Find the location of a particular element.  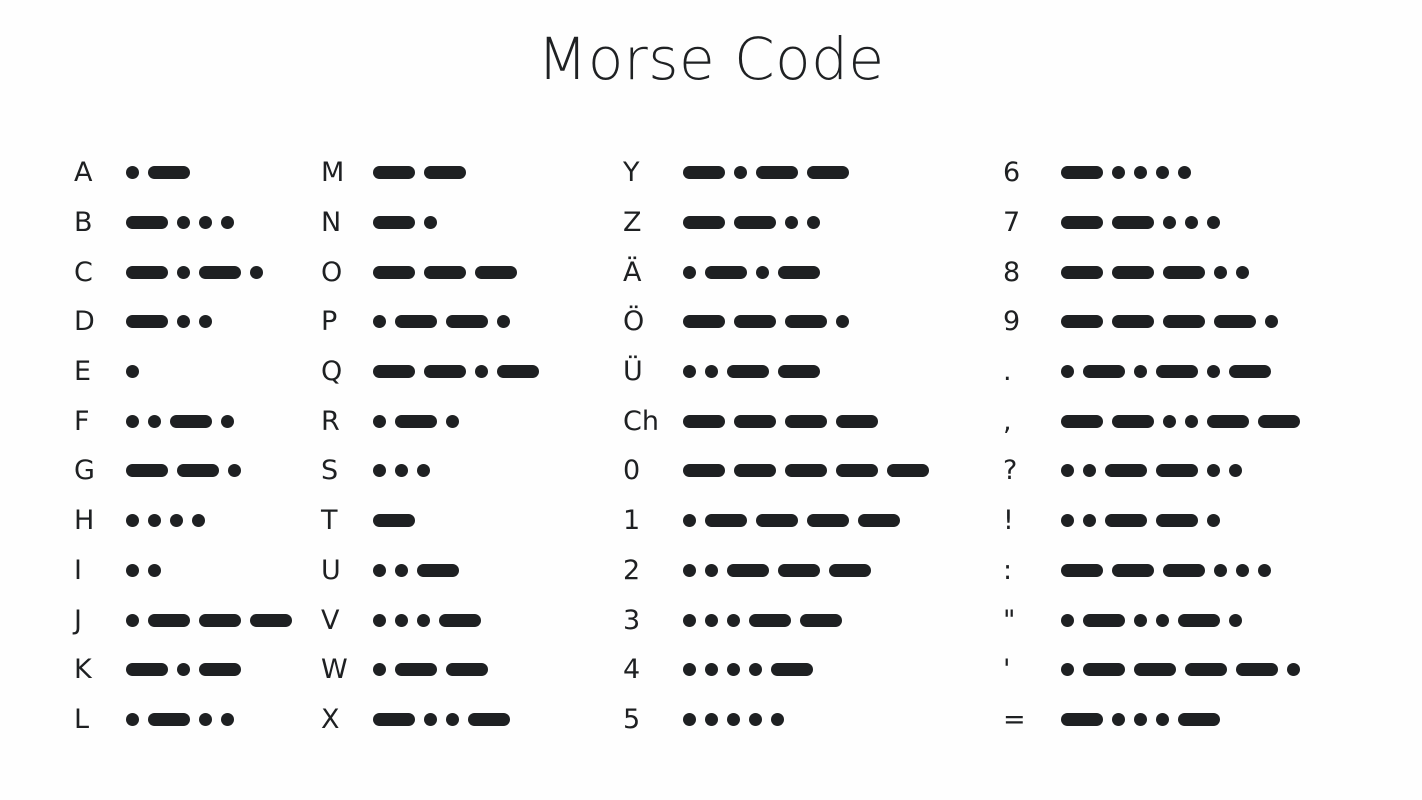

morse-row-label: 3 is located at coordinates (632, 620).